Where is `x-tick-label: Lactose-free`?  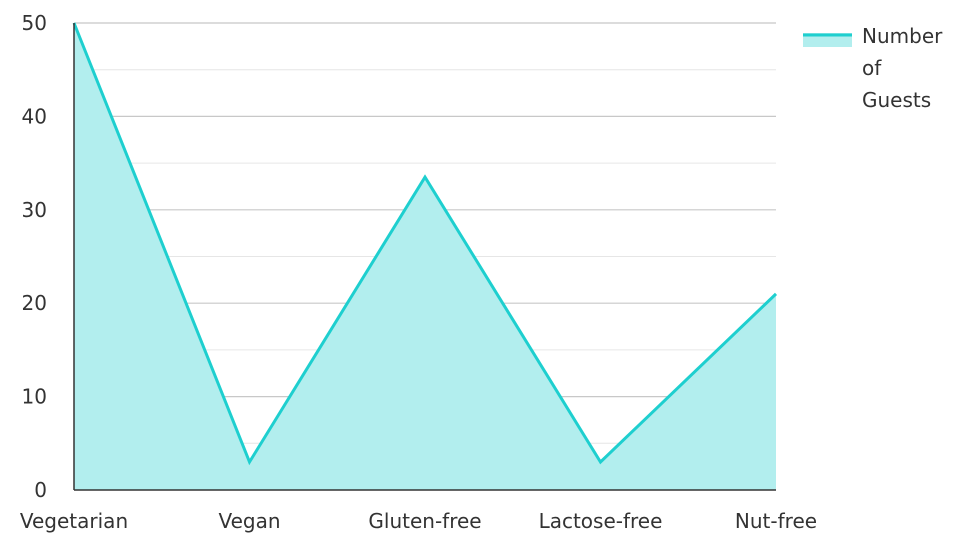 x-tick-label: Lactose-free is located at coordinates (601, 521).